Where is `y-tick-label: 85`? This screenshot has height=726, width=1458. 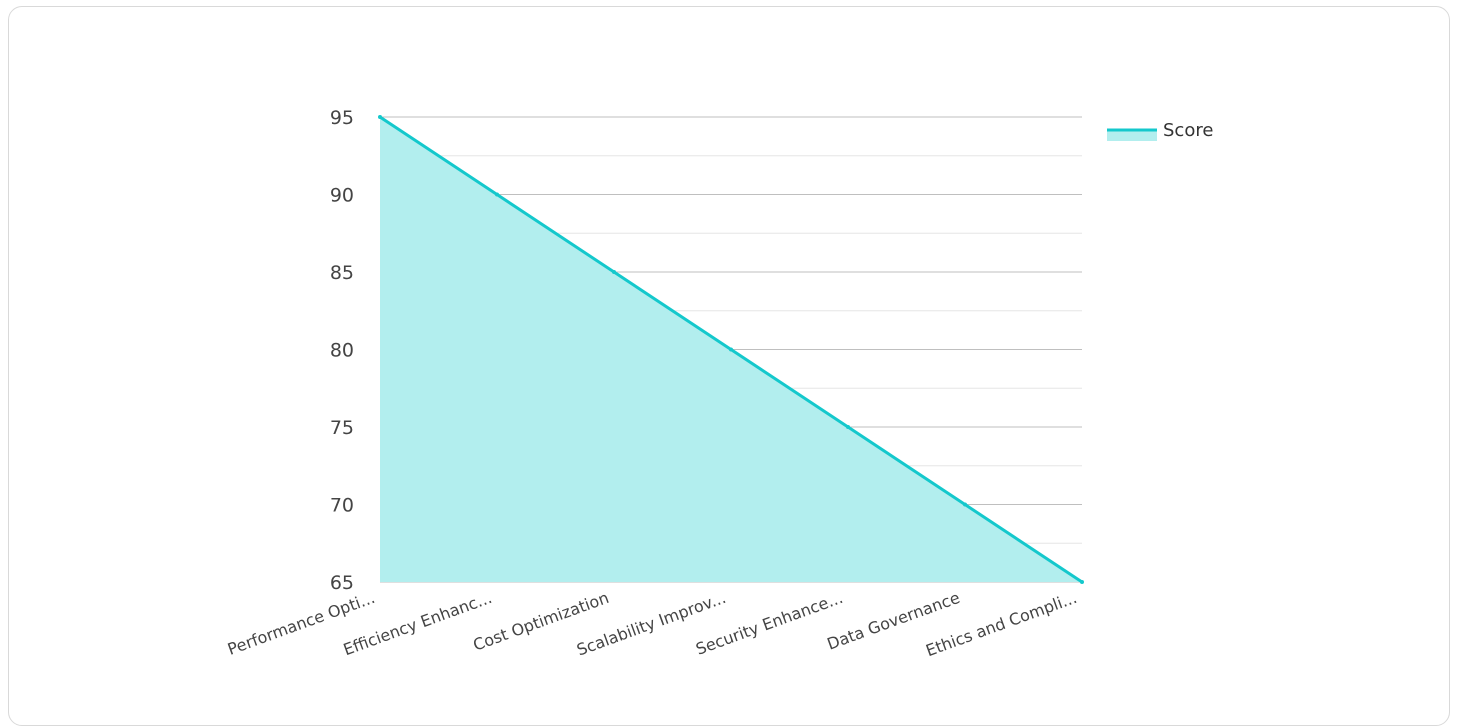
y-tick-label: 85 is located at coordinates (342, 273).